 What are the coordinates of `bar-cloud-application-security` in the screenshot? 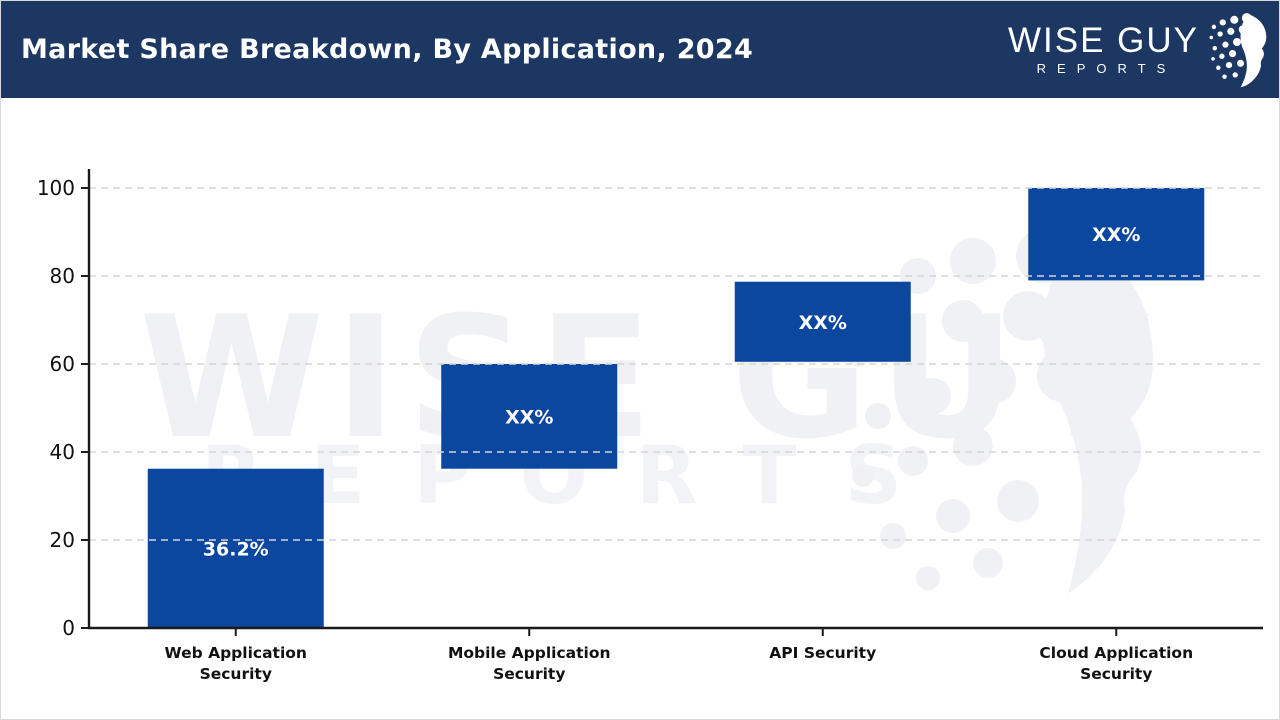 It's located at (1116, 234).